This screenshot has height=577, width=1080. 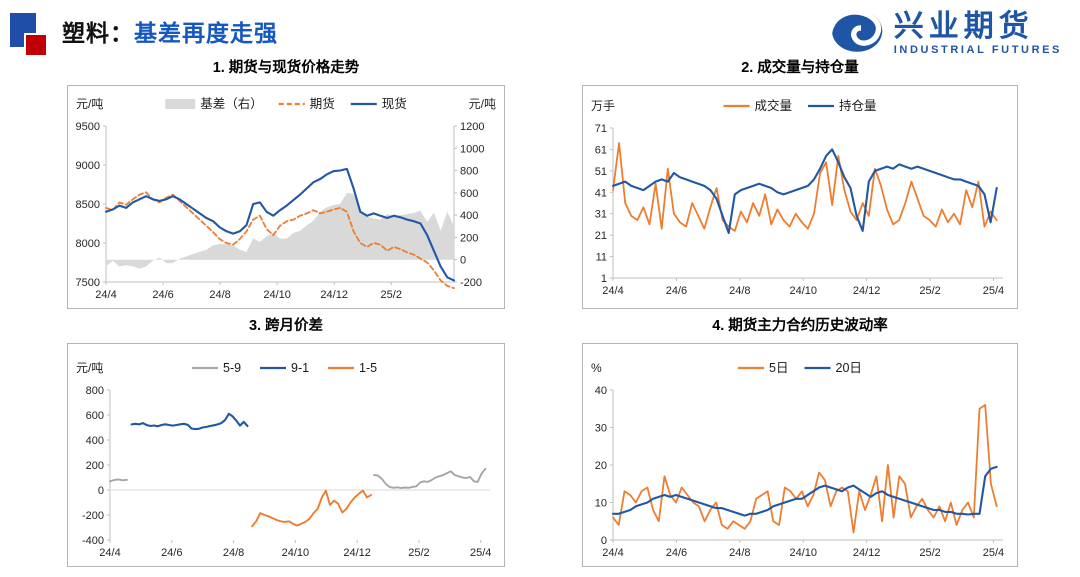 I want to click on svg-text: 1, so click(x=604, y=279).